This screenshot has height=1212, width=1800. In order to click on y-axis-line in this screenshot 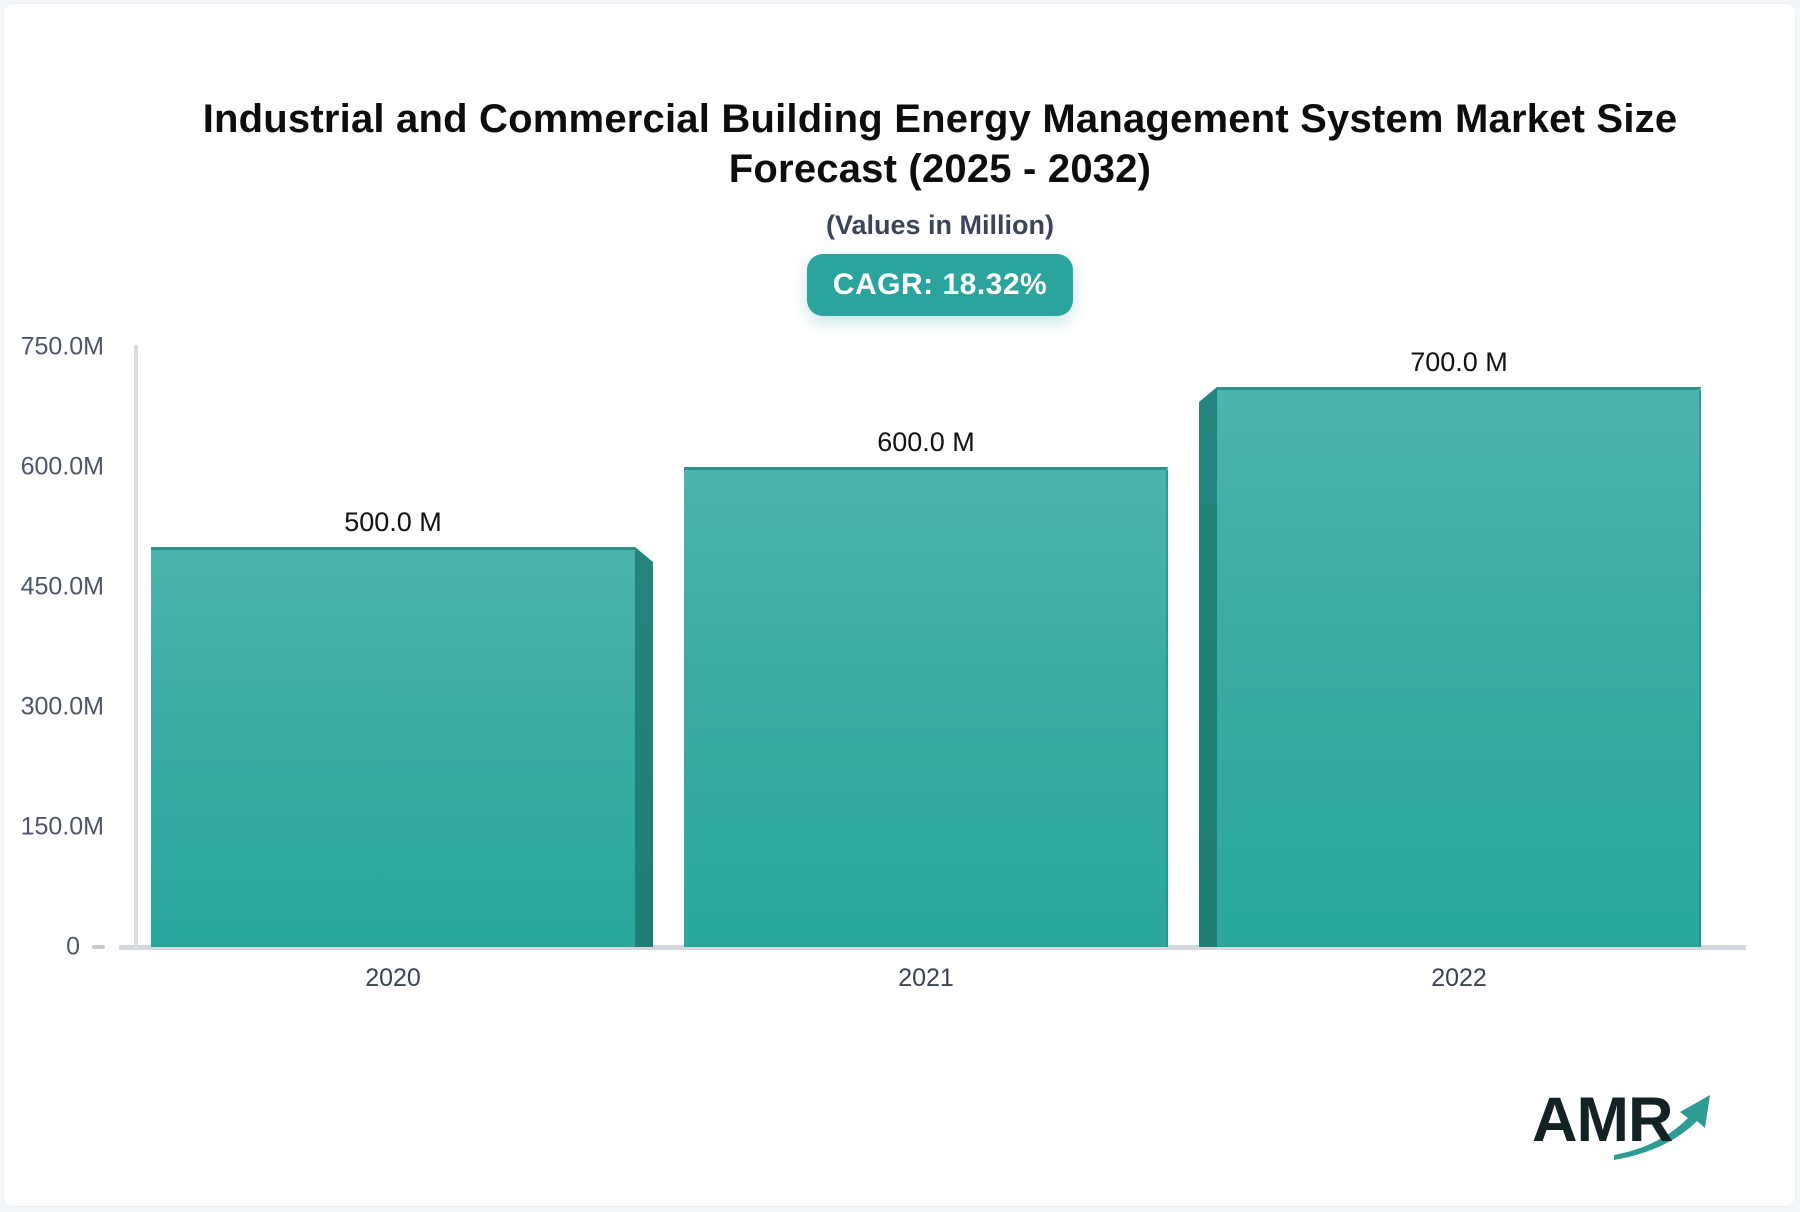, I will do `click(136, 647)`.